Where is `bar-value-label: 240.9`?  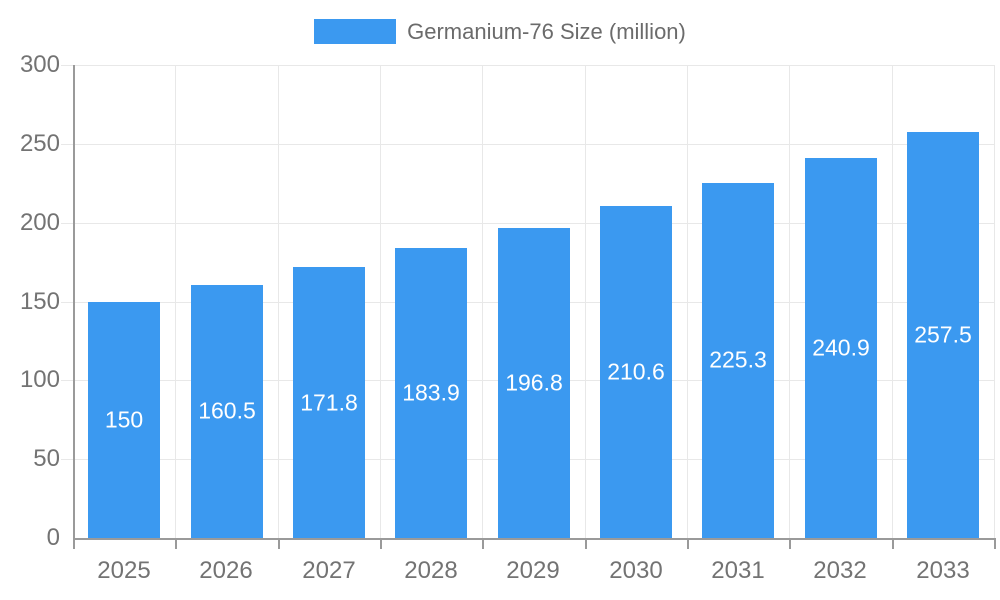 bar-value-label: 240.9 is located at coordinates (841, 347).